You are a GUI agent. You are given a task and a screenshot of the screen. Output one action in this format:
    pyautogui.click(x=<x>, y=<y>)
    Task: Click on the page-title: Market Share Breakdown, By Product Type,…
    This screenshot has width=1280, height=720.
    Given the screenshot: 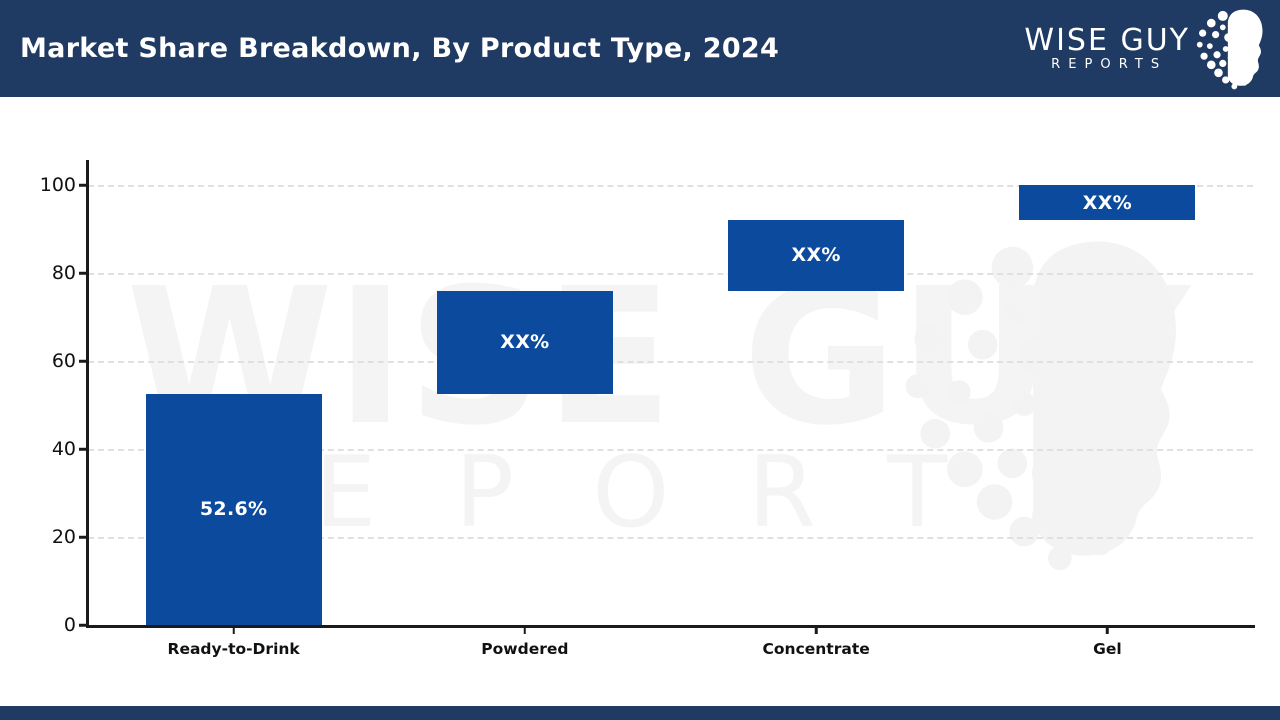 What is the action you would take?
    pyautogui.click(x=400, y=48)
    